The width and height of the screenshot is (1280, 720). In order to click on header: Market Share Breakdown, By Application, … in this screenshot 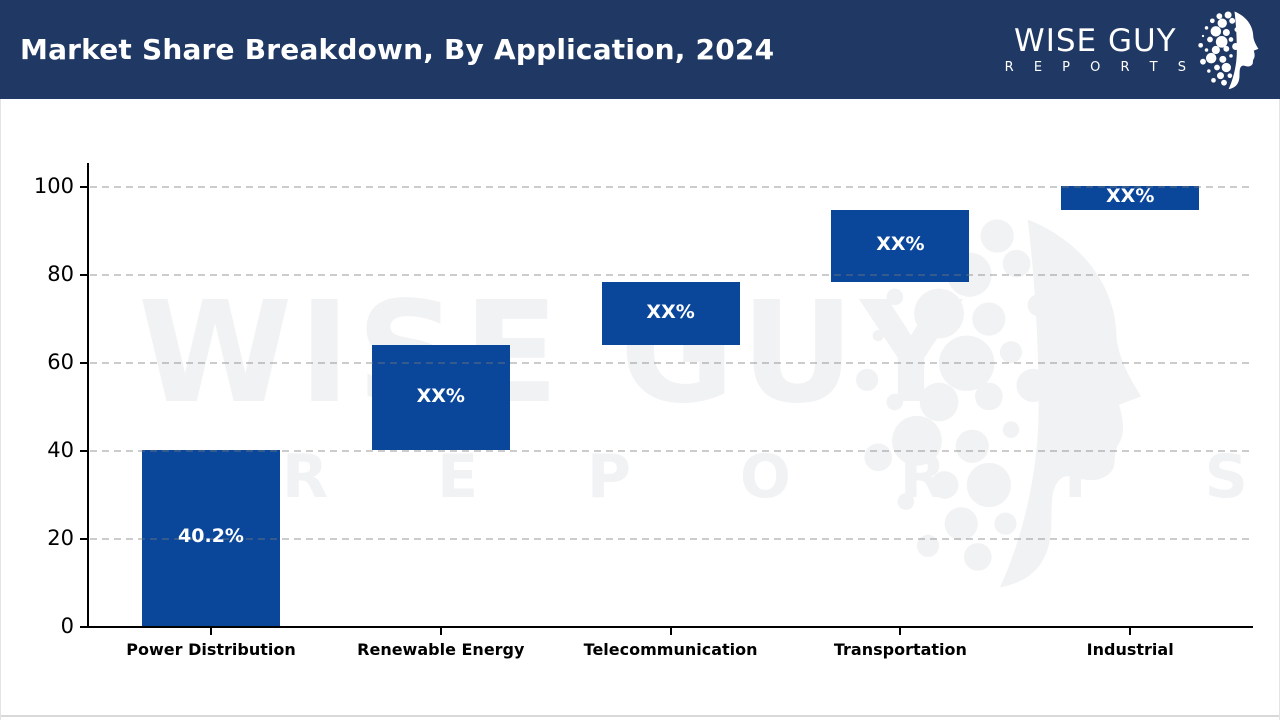, I will do `click(640, 49)`.